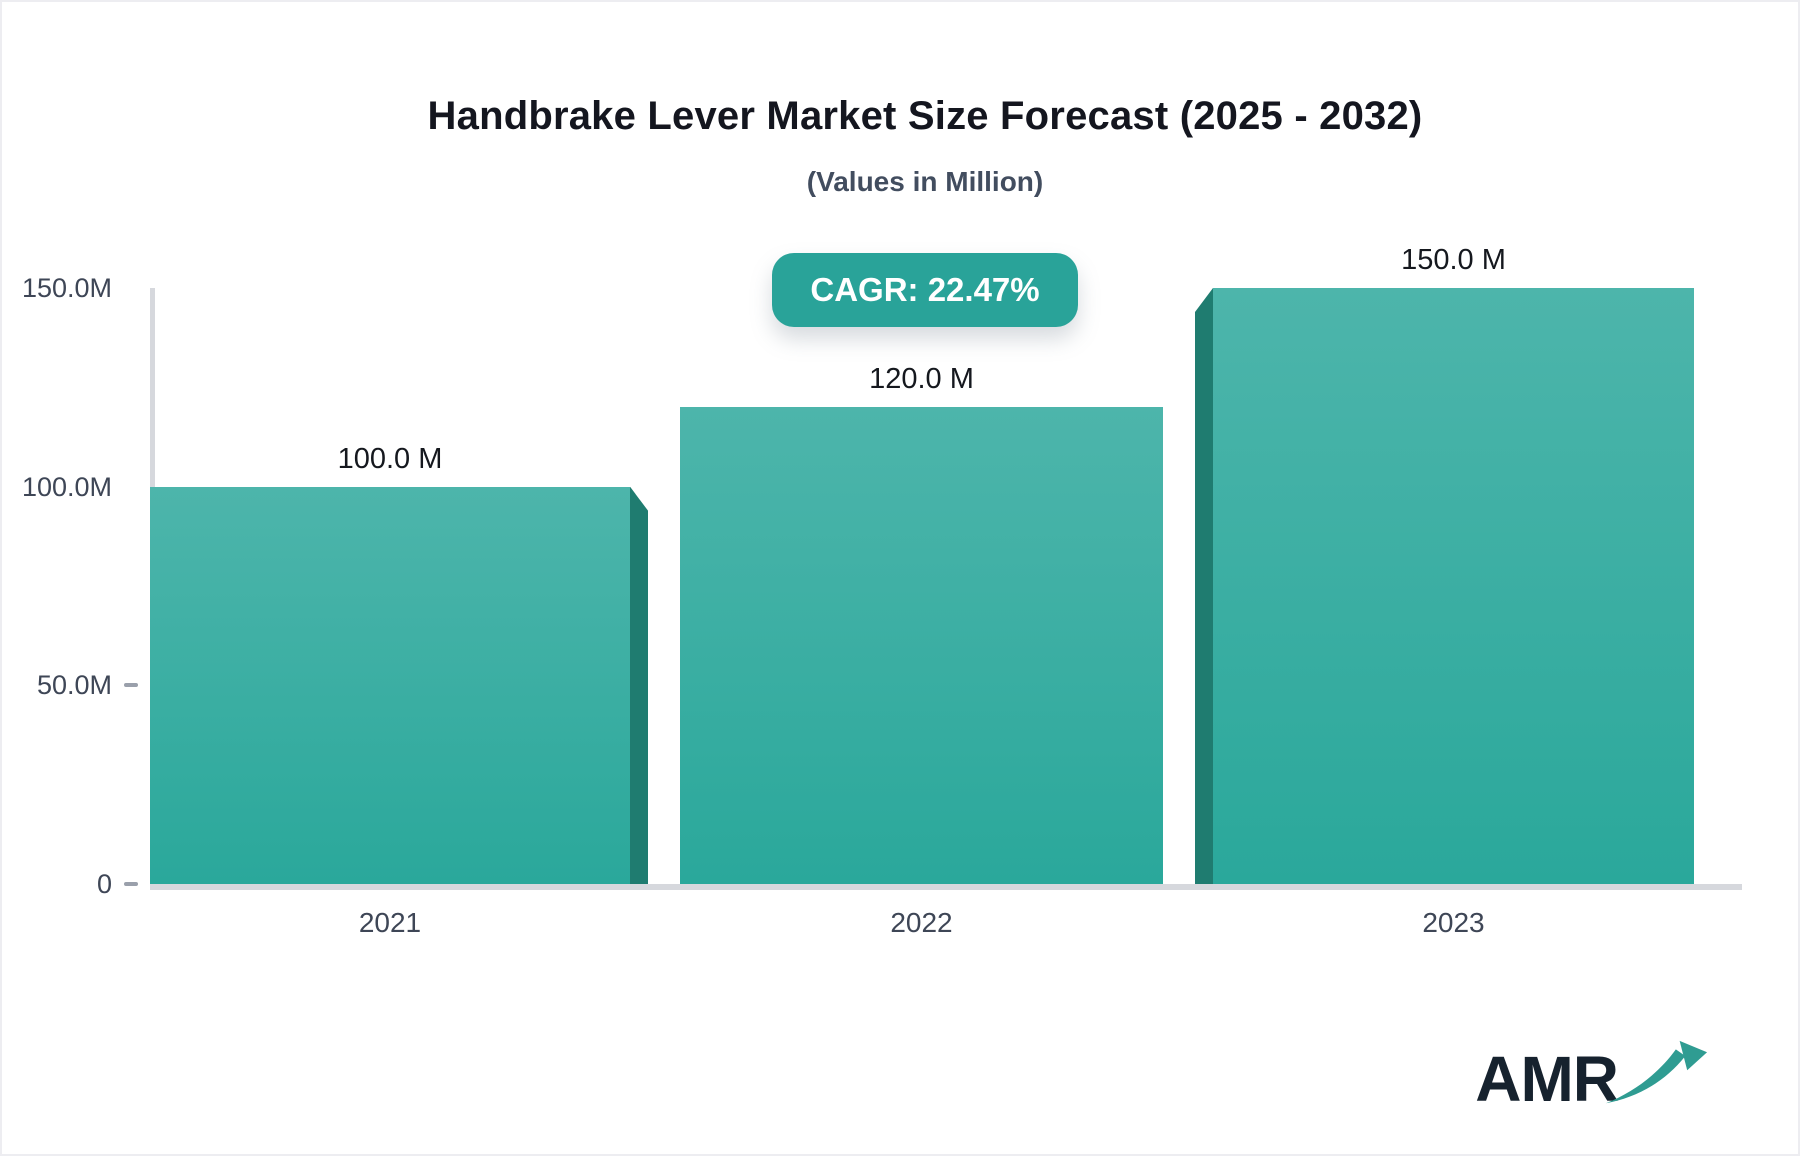 The height and width of the screenshot is (1156, 1800). Describe the element at coordinates (921, 379) in the screenshot. I see `bar-value-label: 120.0 M` at that location.